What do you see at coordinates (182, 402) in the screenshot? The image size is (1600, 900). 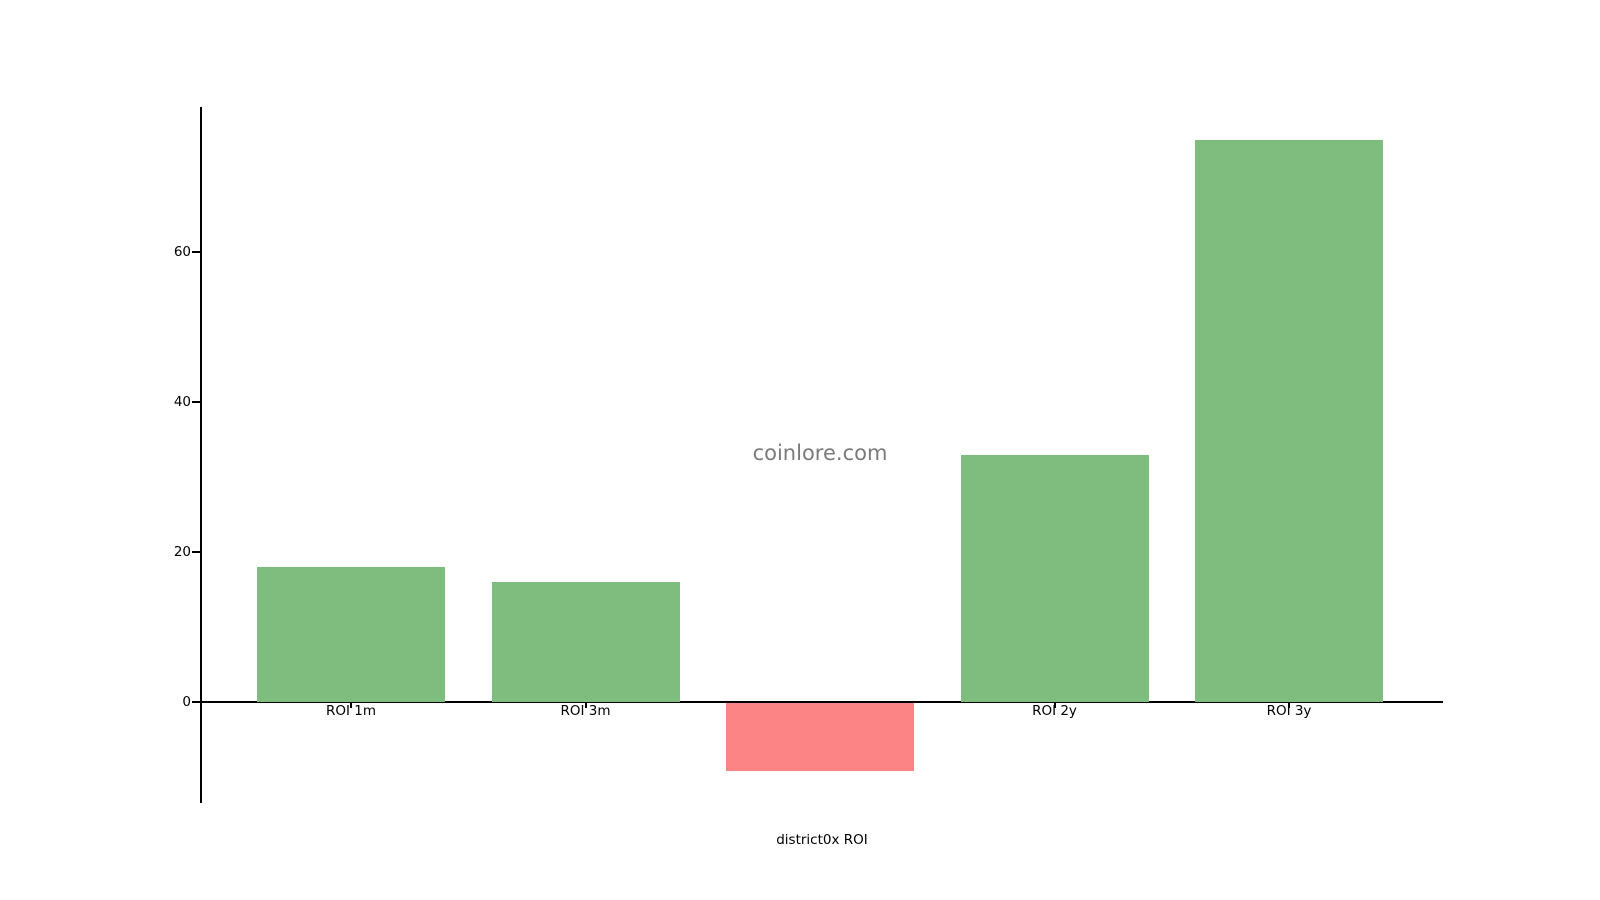 I see `y-tick-label-40: 40` at bounding box center [182, 402].